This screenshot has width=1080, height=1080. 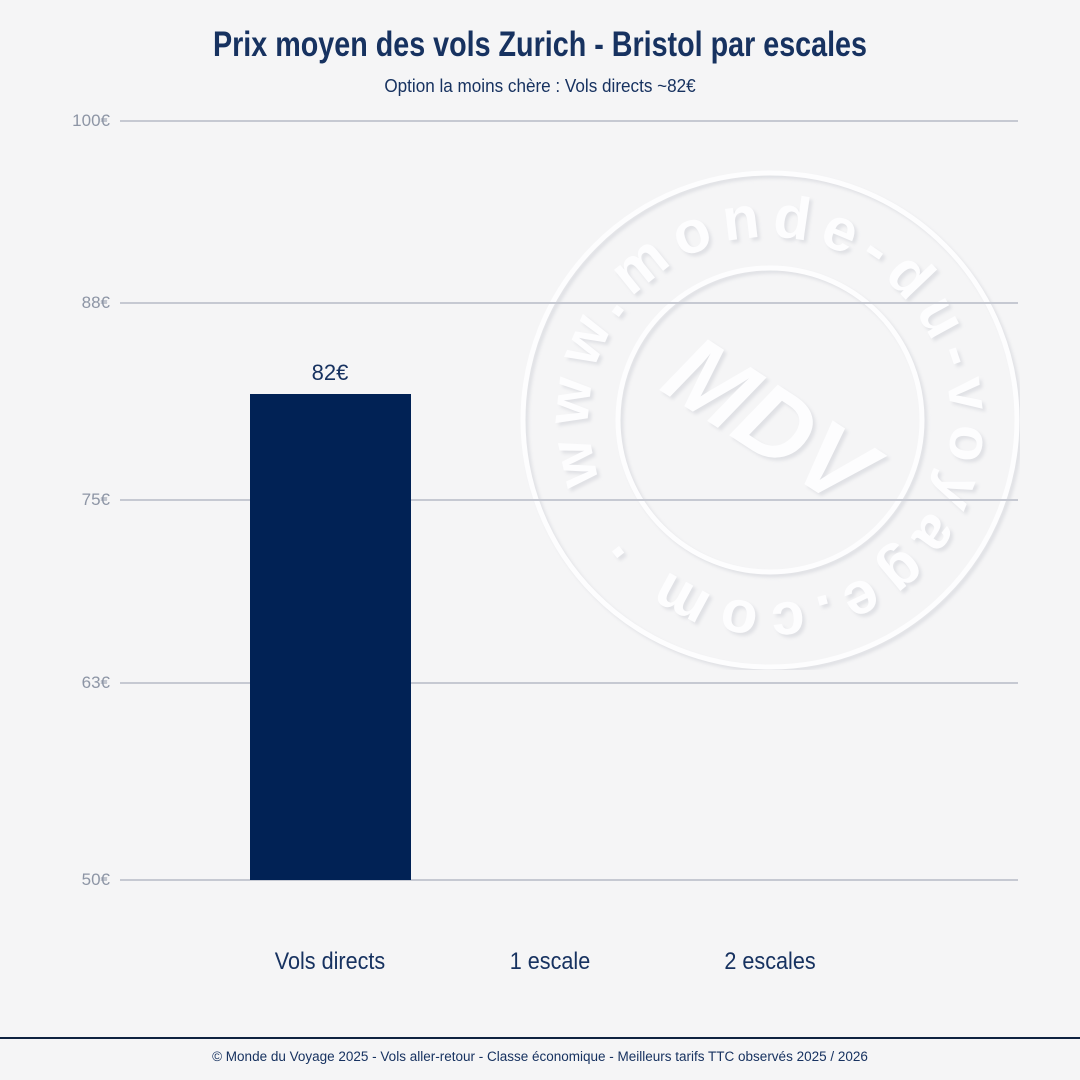 What do you see at coordinates (330, 372) in the screenshot?
I see `bar-value-label-vols-directs: 82€` at bounding box center [330, 372].